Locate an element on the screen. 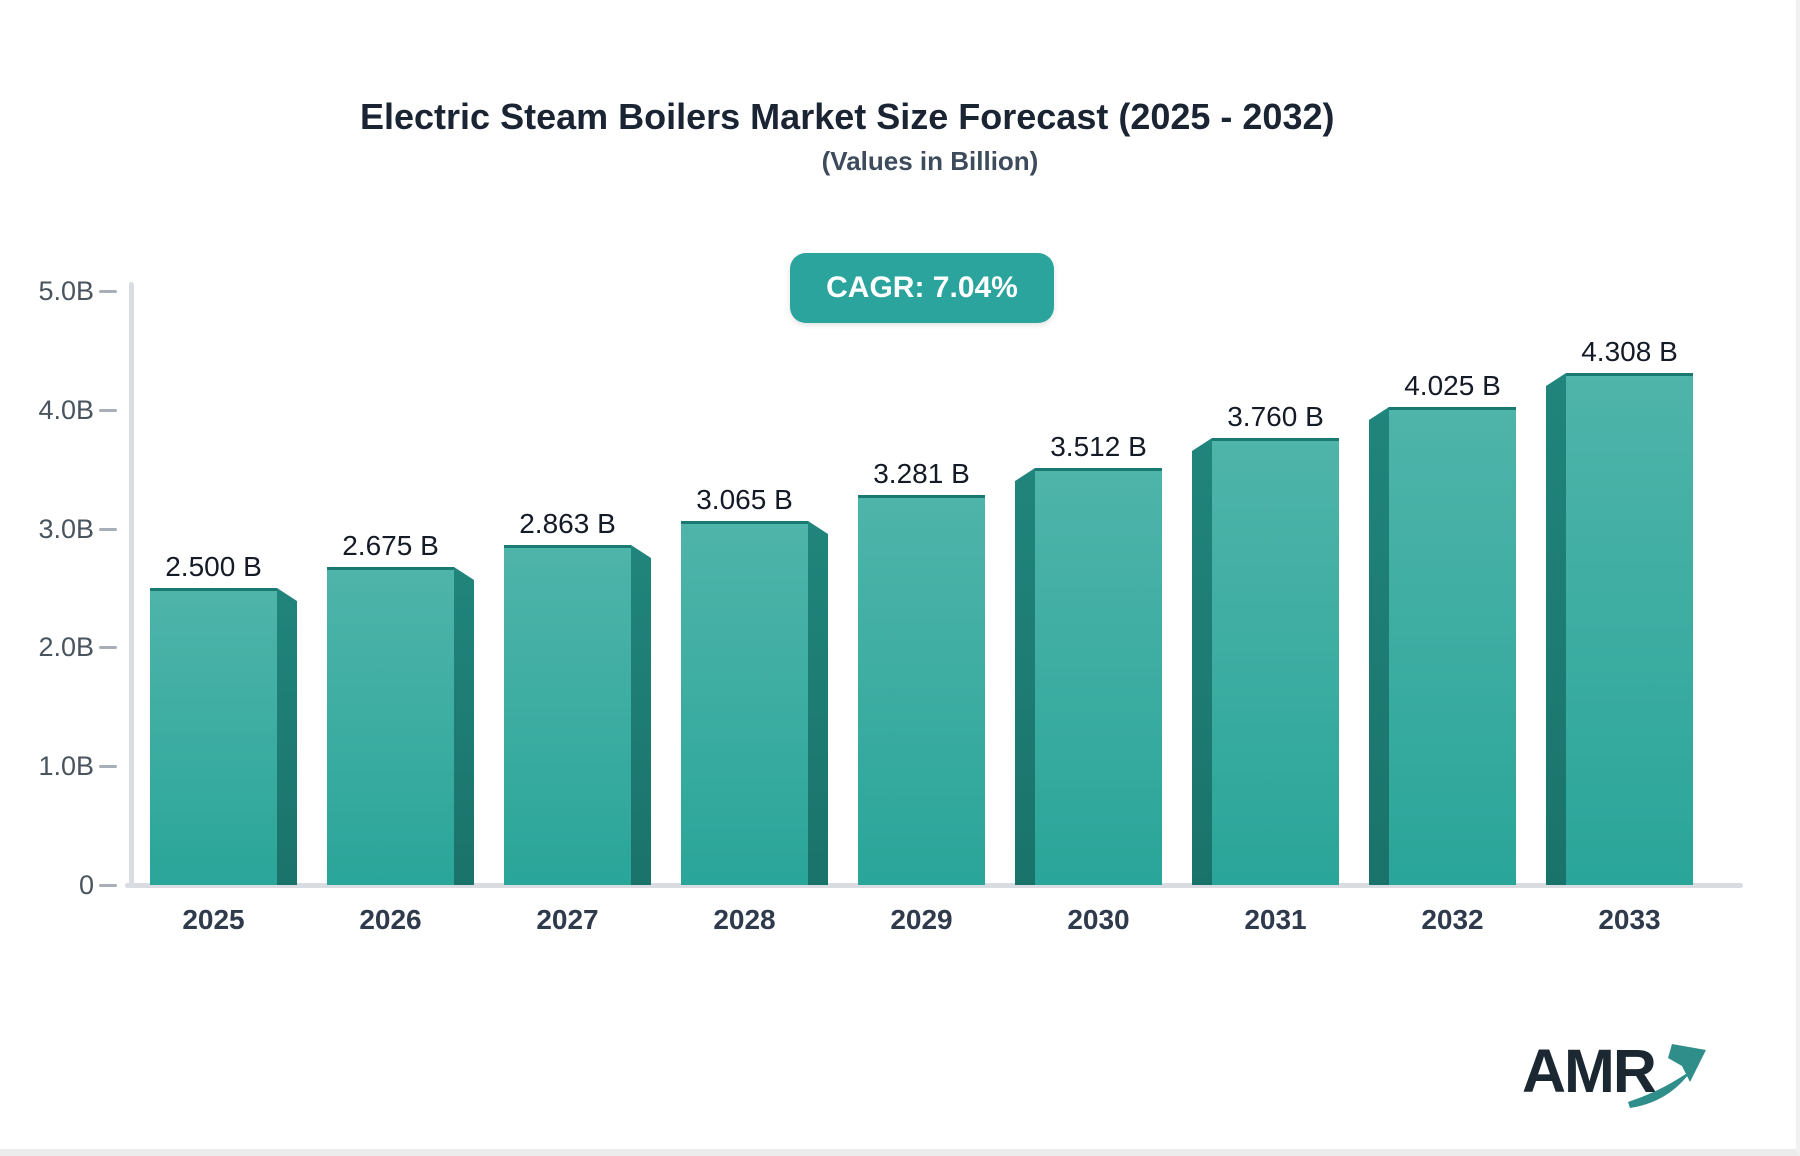  bar-value-label: 4.025 B is located at coordinates (1452, 385).